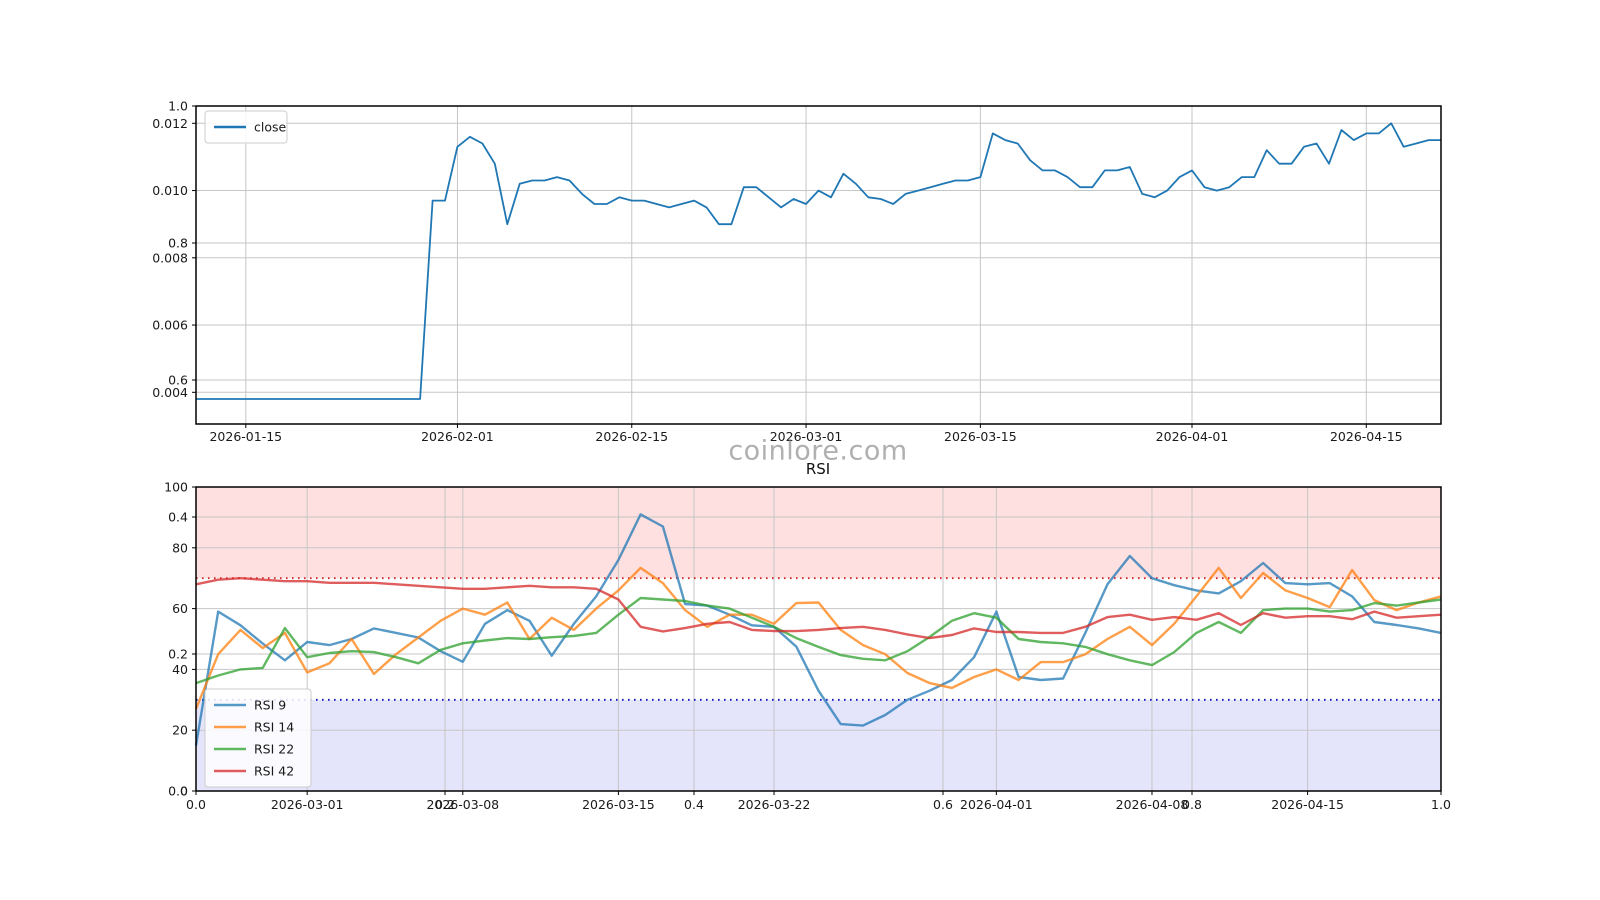  What do you see at coordinates (445, 804) in the screenshot?
I see `overlay-x-tick-label: 0.2` at bounding box center [445, 804].